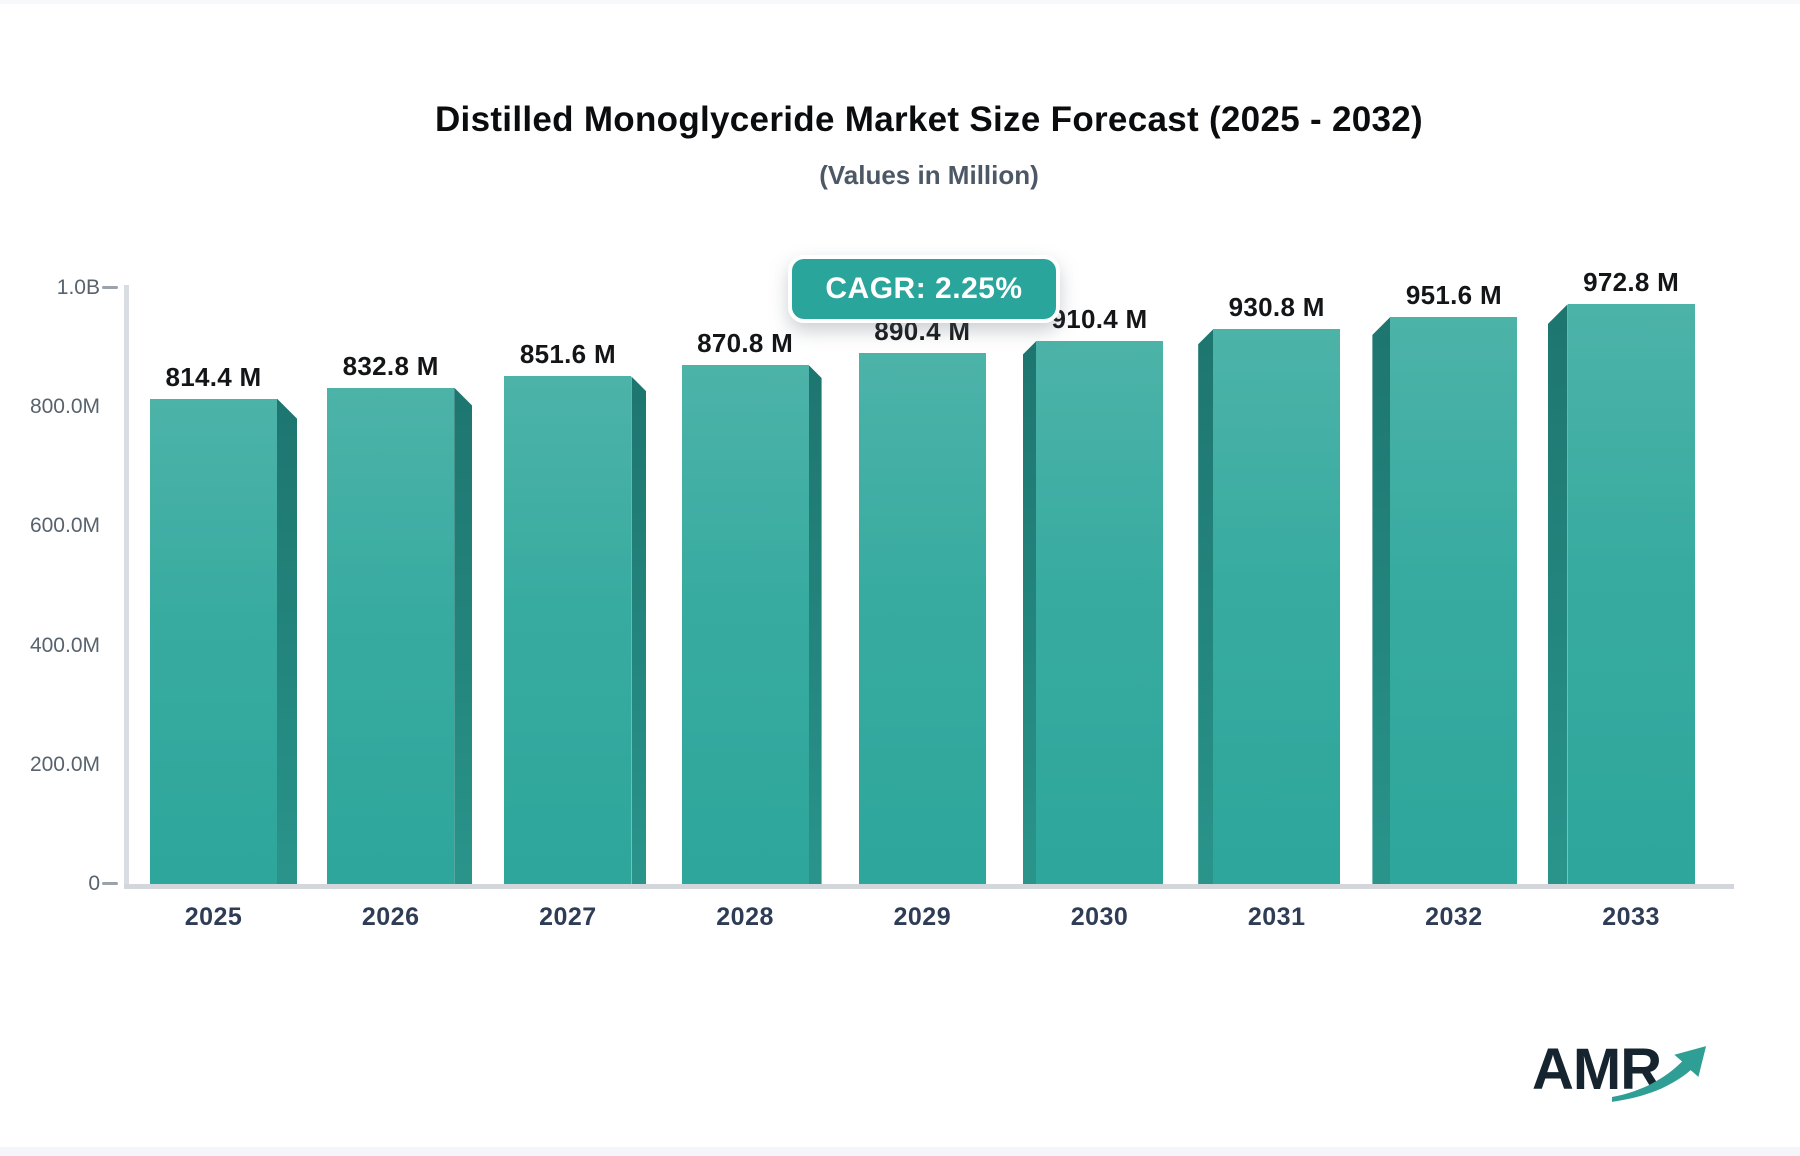  Describe the element at coordinates (1631, 917) in the screenshot. I see `x-tick-label-2033: 2033` at that location.